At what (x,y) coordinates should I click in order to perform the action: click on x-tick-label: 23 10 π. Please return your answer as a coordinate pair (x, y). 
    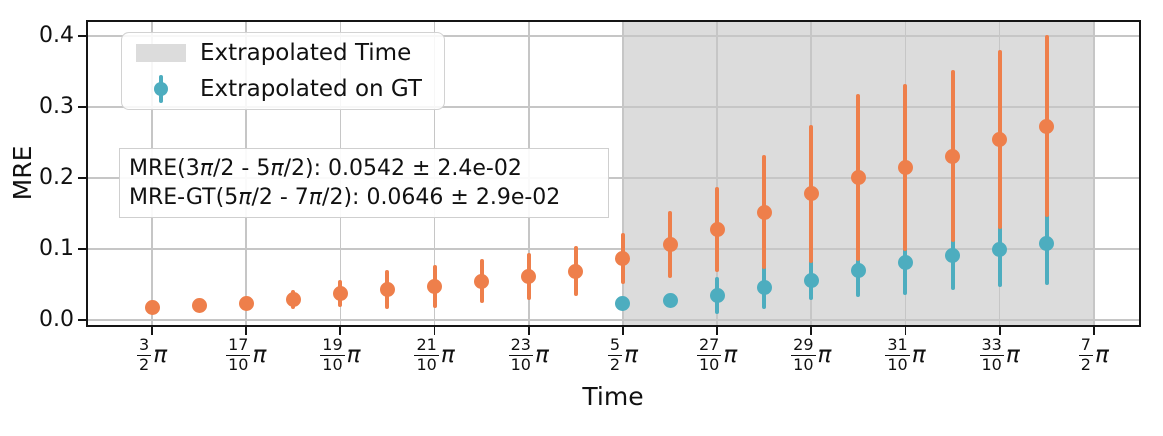
    Looking at the image, I should click on (529, 354).